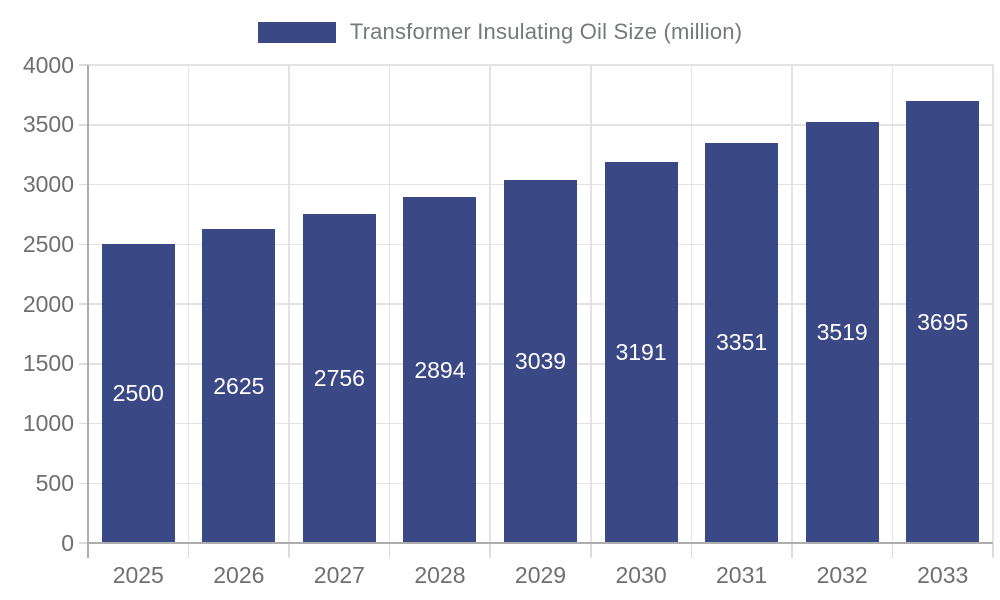  What do you see at coordinates (943, 575) in the screenshot?
I see `x-axis-tick-label: 2033` at bounding box center [943, 575].